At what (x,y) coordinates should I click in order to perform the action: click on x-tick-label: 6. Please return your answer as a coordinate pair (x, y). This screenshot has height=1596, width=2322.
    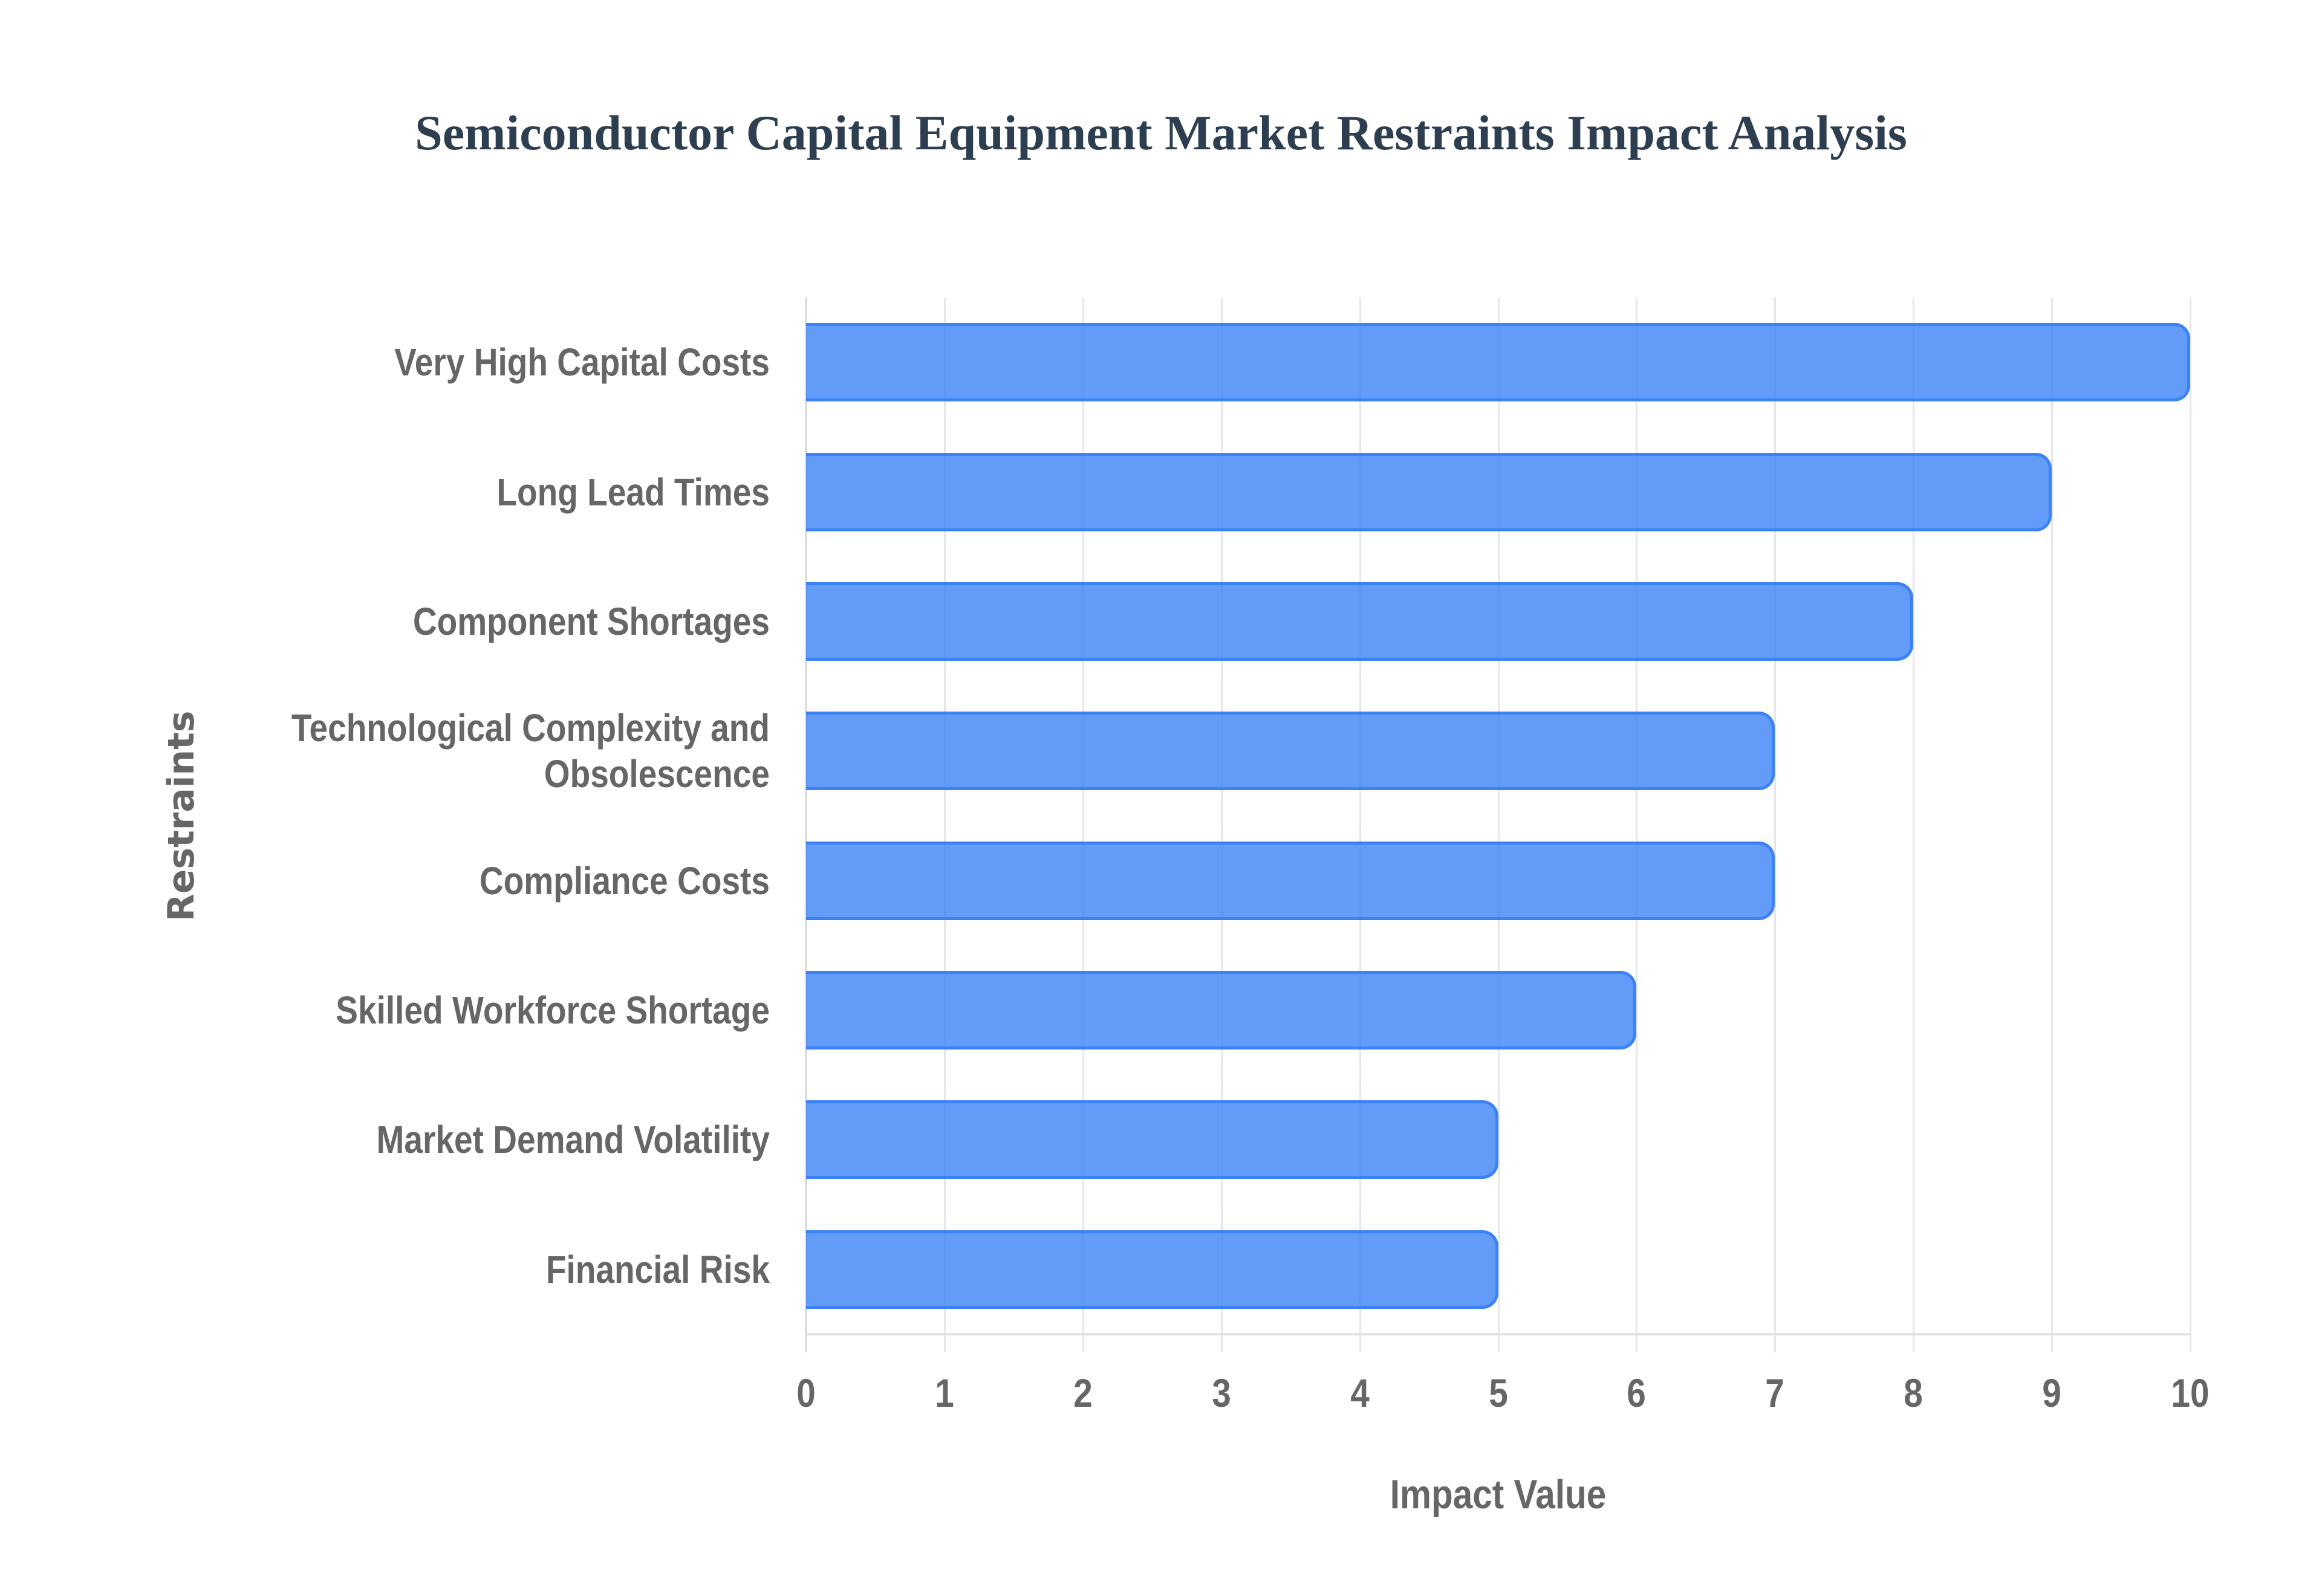
    Looking at the image, I should click on (1637, 1393).